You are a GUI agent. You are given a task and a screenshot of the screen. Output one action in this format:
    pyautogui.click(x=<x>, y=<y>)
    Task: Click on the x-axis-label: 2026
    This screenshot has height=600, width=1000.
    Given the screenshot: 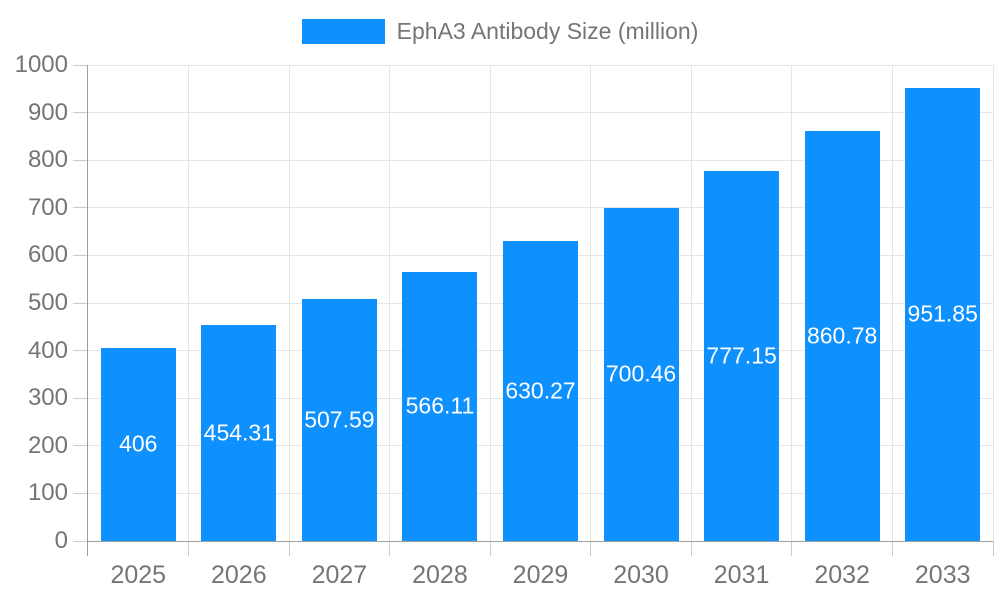 What is the action you would take?
    pyautogui.click(x=239, y=575)
    